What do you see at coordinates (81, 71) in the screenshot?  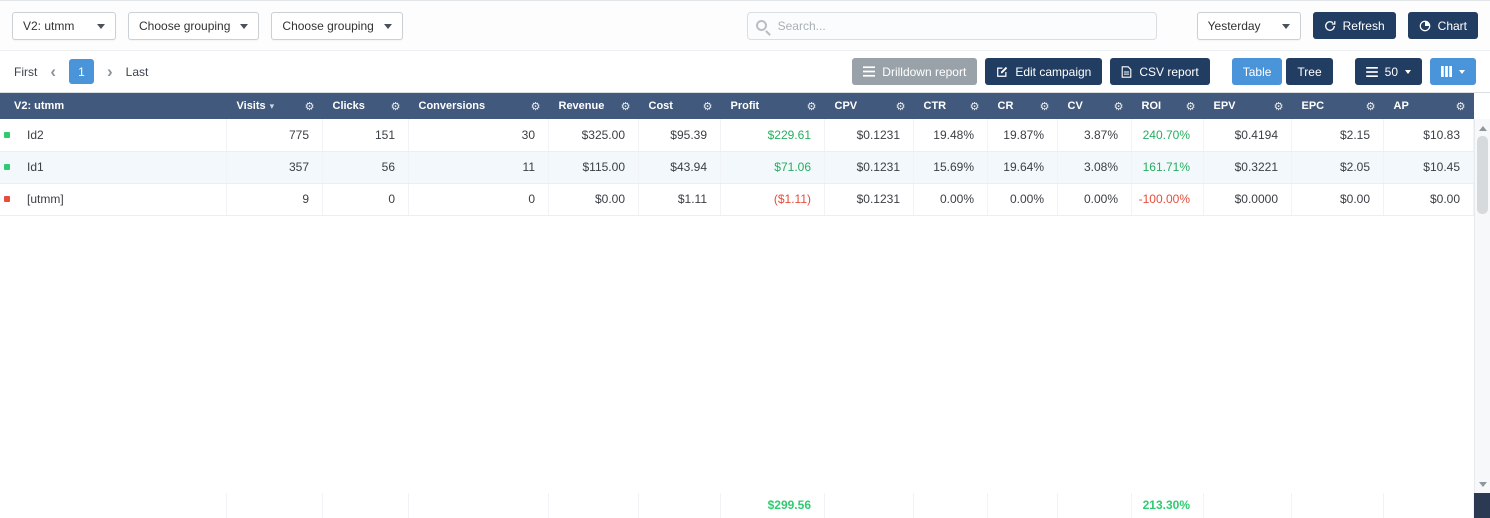 I see `pagination-page-1: 1` at bounding box center [81, 71].